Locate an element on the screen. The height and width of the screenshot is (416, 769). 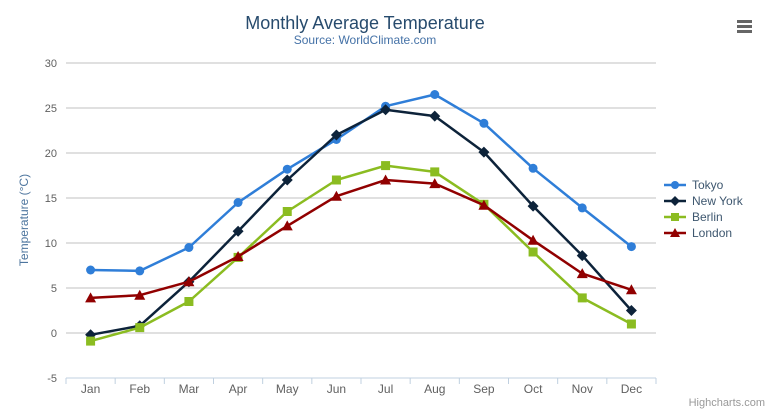
point-tokyo-May is located at coordinates (287, 169).